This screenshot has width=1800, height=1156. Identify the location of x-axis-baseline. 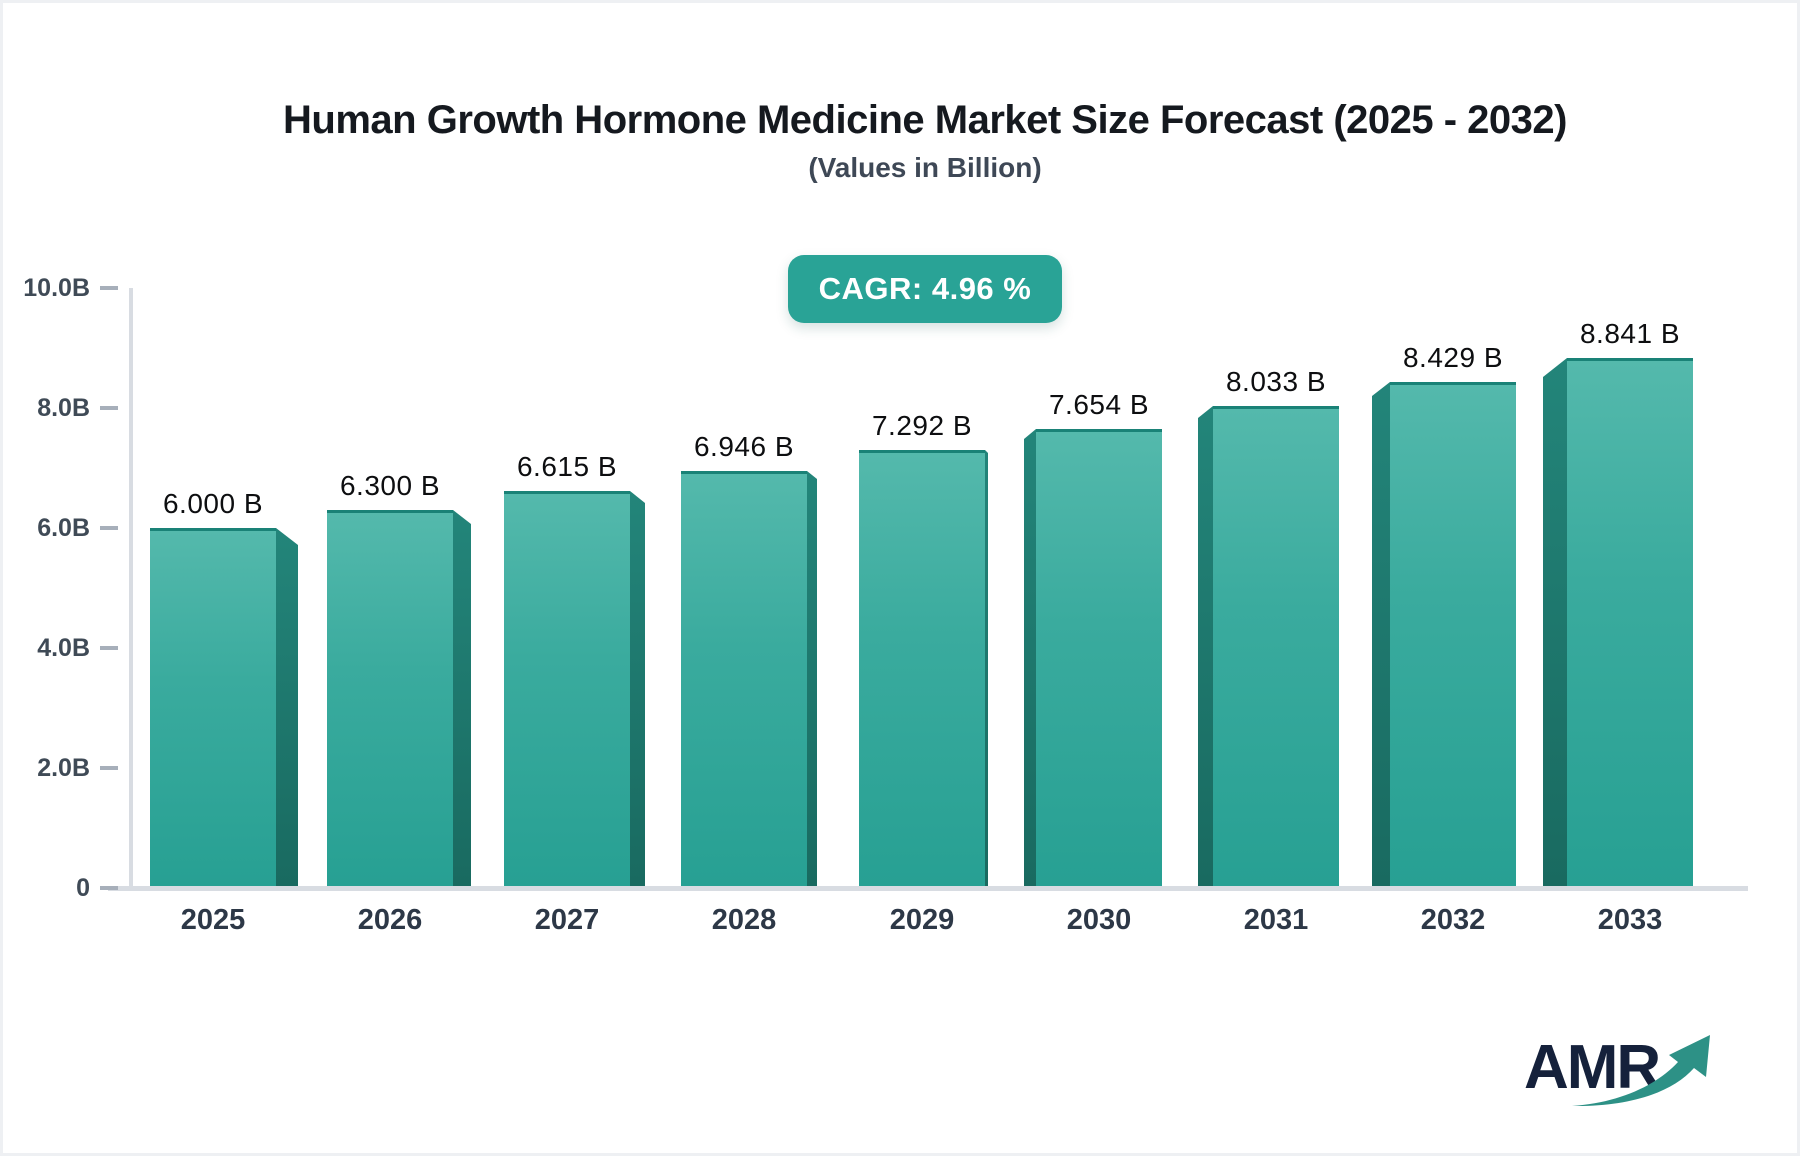
(928, 888).